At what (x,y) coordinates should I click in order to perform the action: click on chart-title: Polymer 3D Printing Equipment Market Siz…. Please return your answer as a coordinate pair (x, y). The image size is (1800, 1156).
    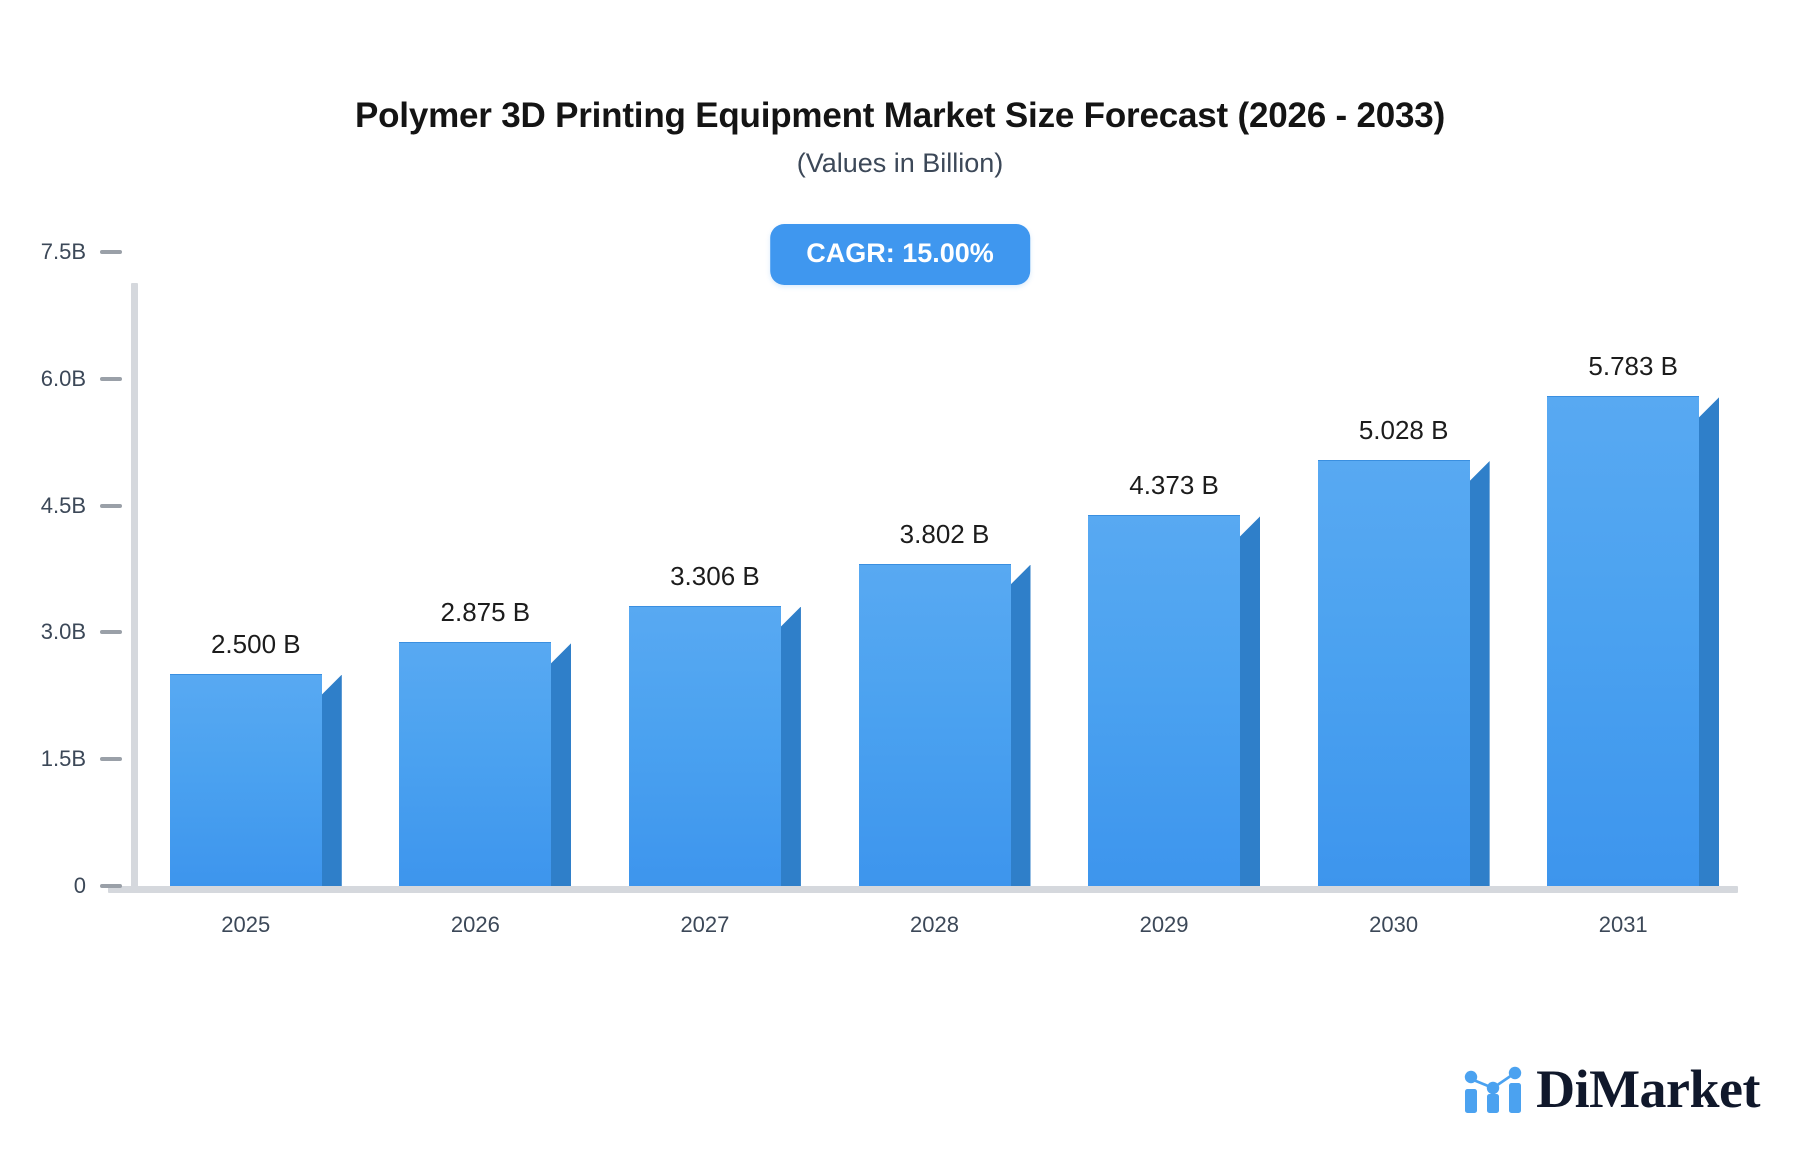
    Looking at the image, I should click on (900, 115).